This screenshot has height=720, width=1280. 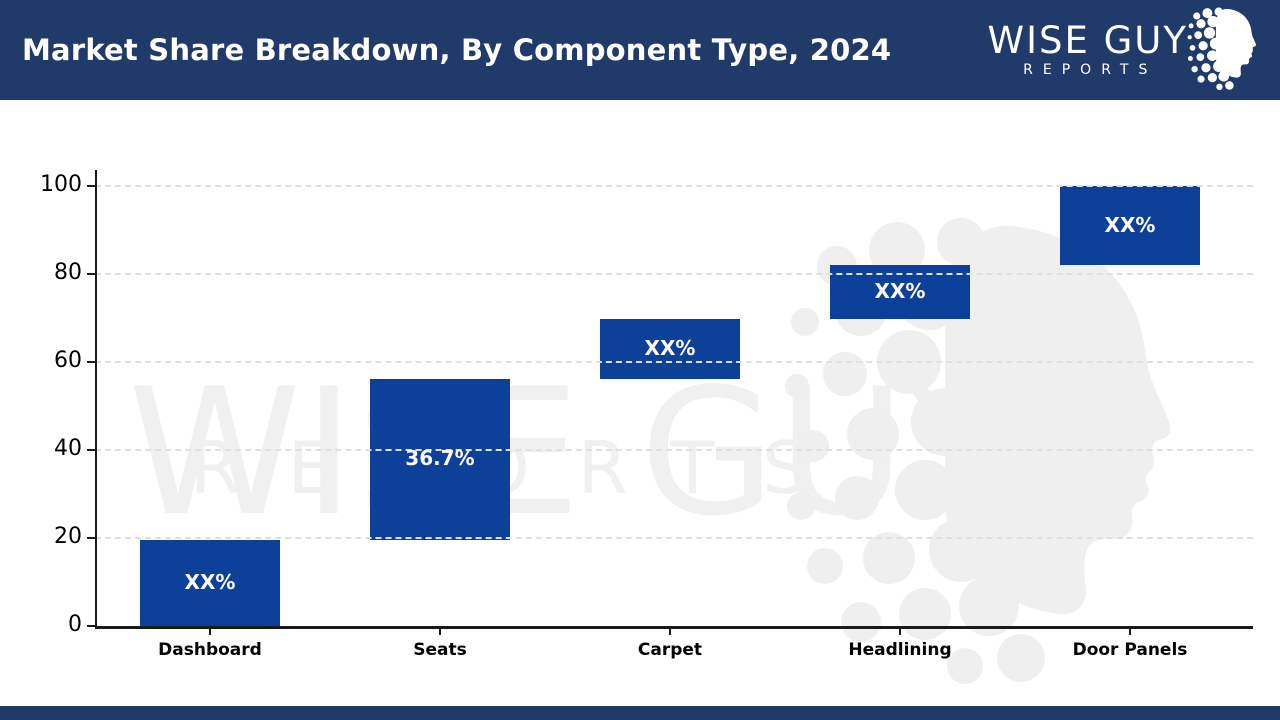 I want to click on bar-label-carpet: XX%, so click(x=670, y=347).